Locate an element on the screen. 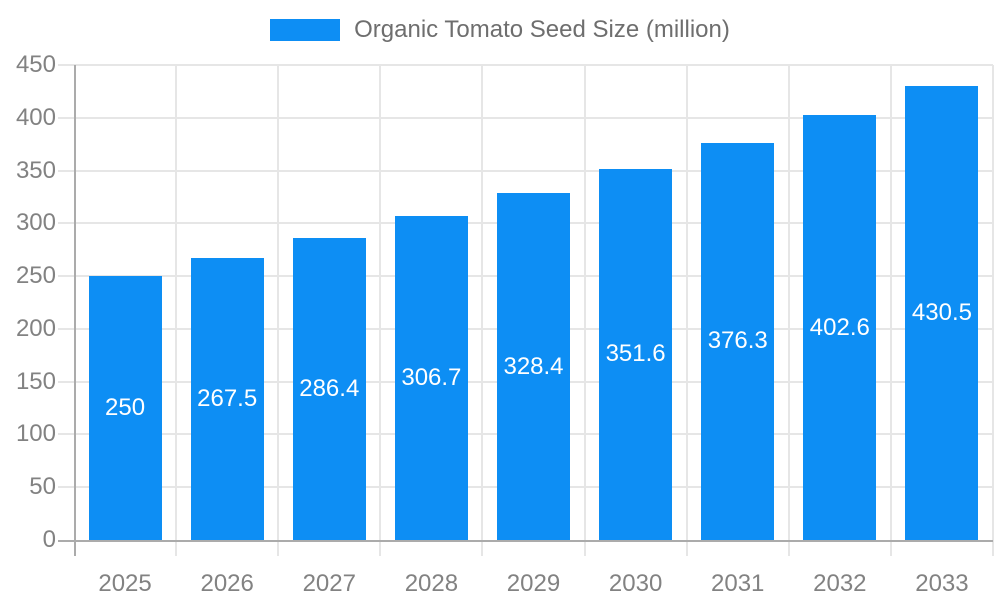  bar: 376.3 is located at coordinates (738, 341).